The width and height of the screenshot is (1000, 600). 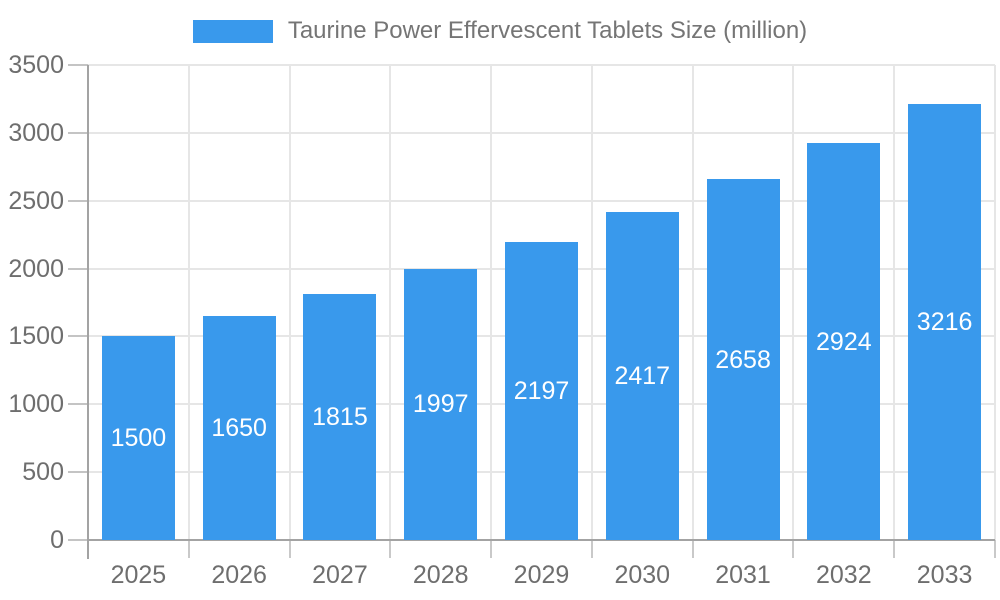 I want to click on y-tick-label: 2500, so click(x=36, y=200).